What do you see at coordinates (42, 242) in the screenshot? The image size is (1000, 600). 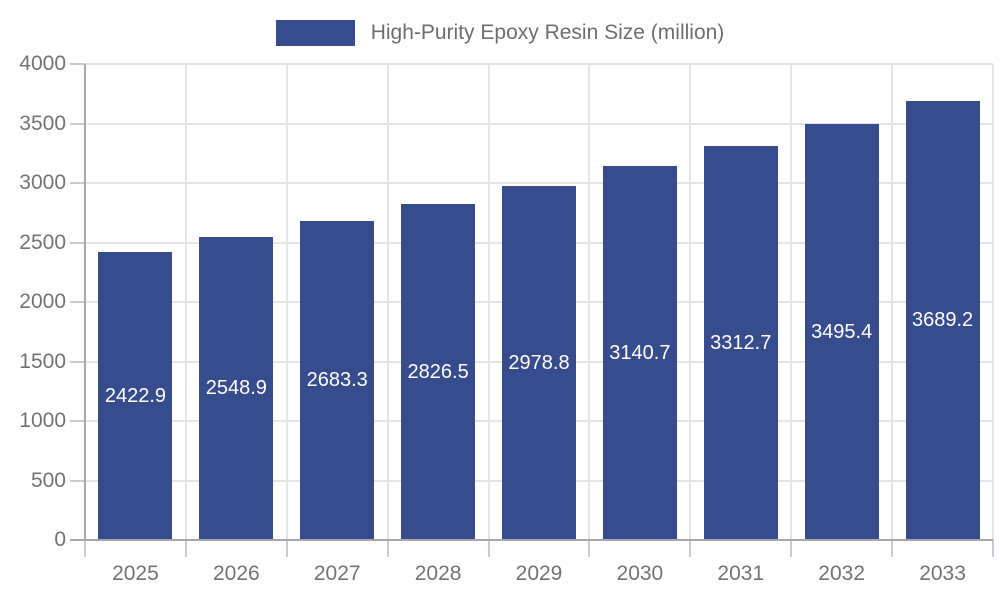 I see `y-tick-label: 2500` at bounding box center [42, 242].